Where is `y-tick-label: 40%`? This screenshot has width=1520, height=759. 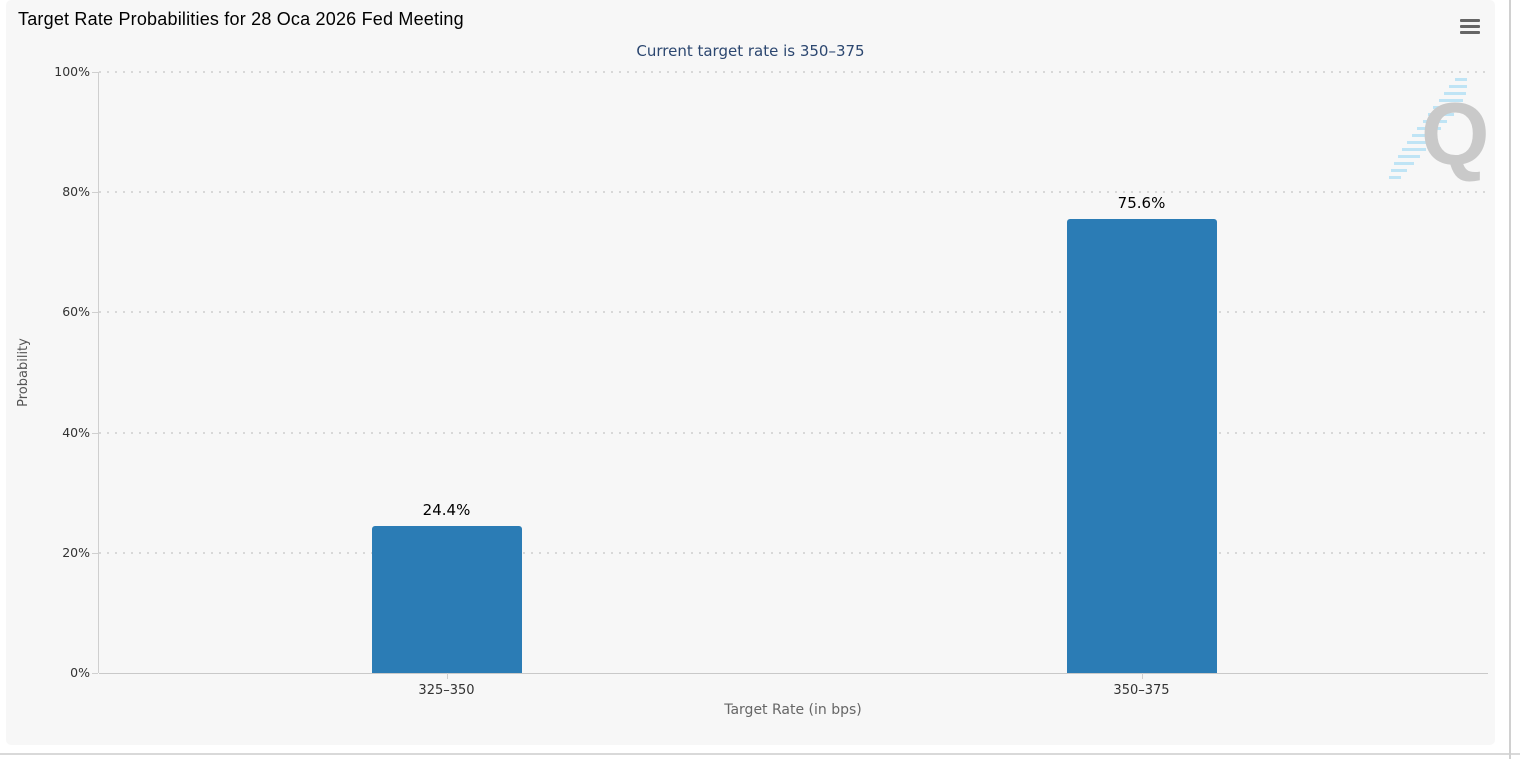
y-tick-label: 40% is located at coordinates (76, 432).